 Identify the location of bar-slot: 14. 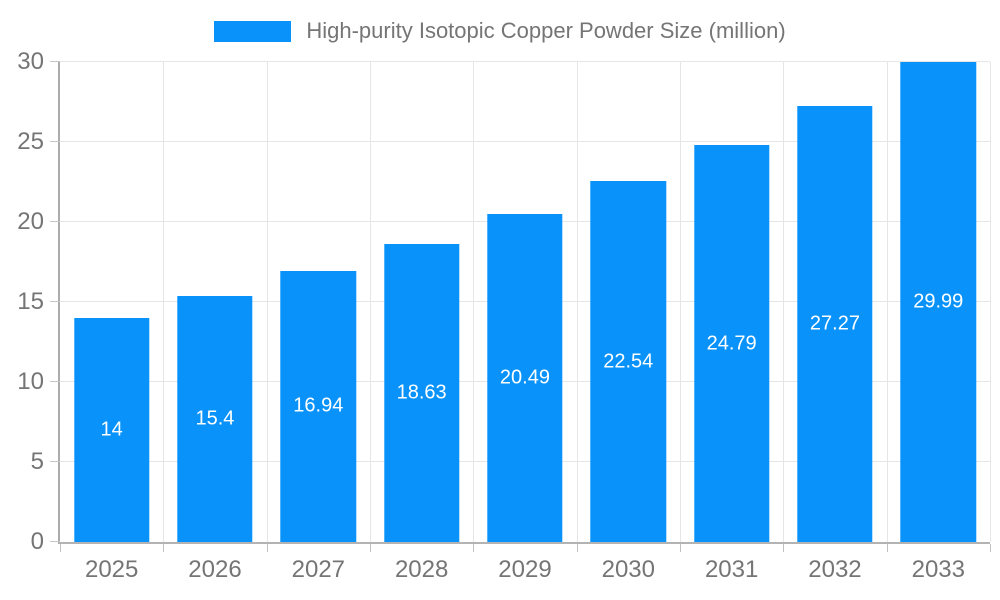
(111, 302).